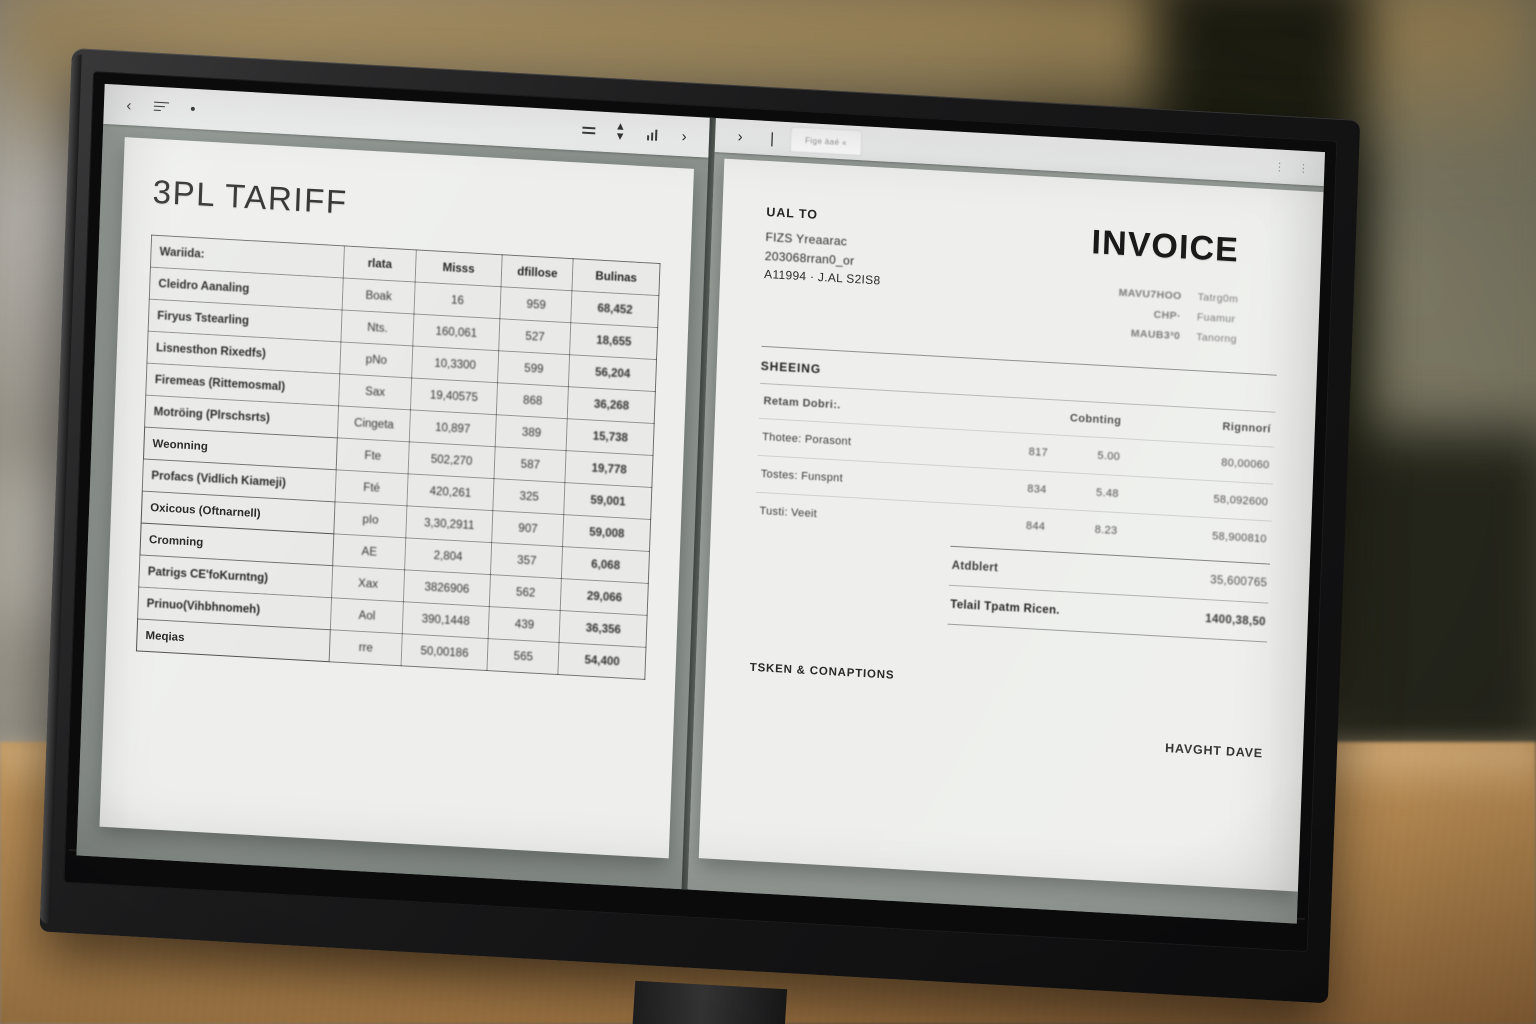  Describe the element at coordinates (1433, 600) in the screenshot. I see `background-dark-box` at that location.